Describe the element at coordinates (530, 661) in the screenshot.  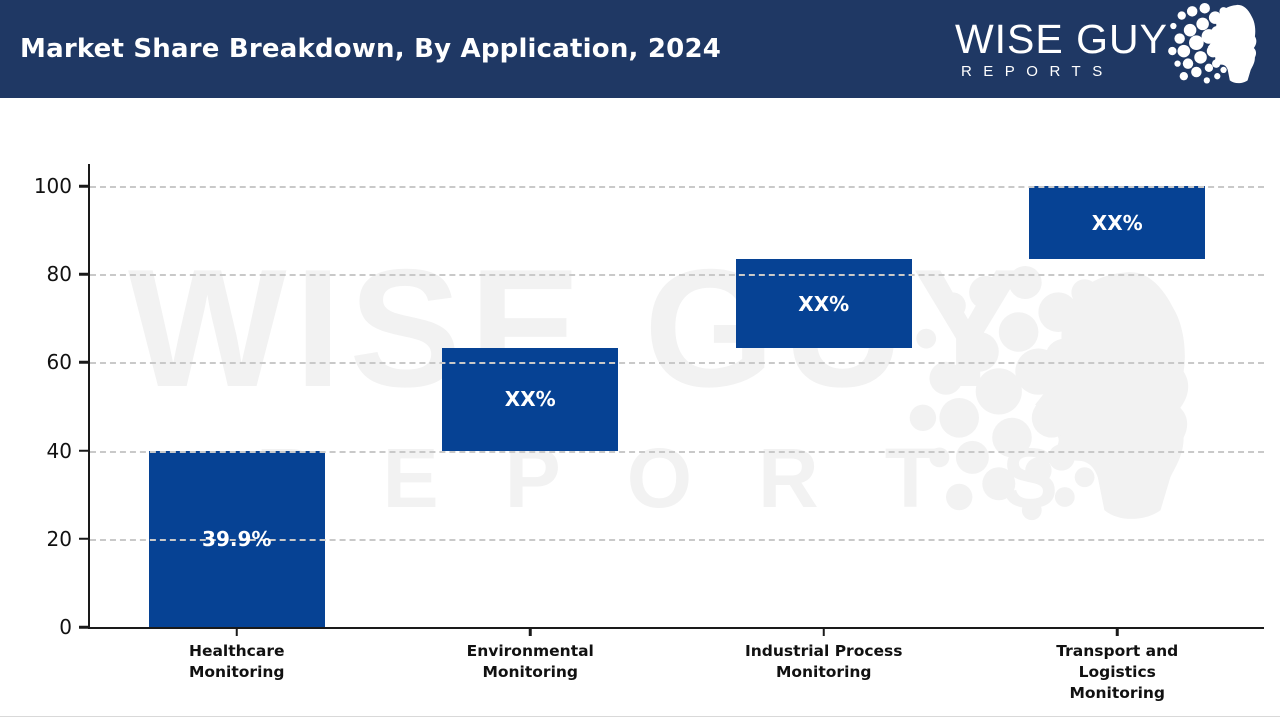
I see `x-axis-label-environmental-monitoring: Environmental Monitoring` at that location.